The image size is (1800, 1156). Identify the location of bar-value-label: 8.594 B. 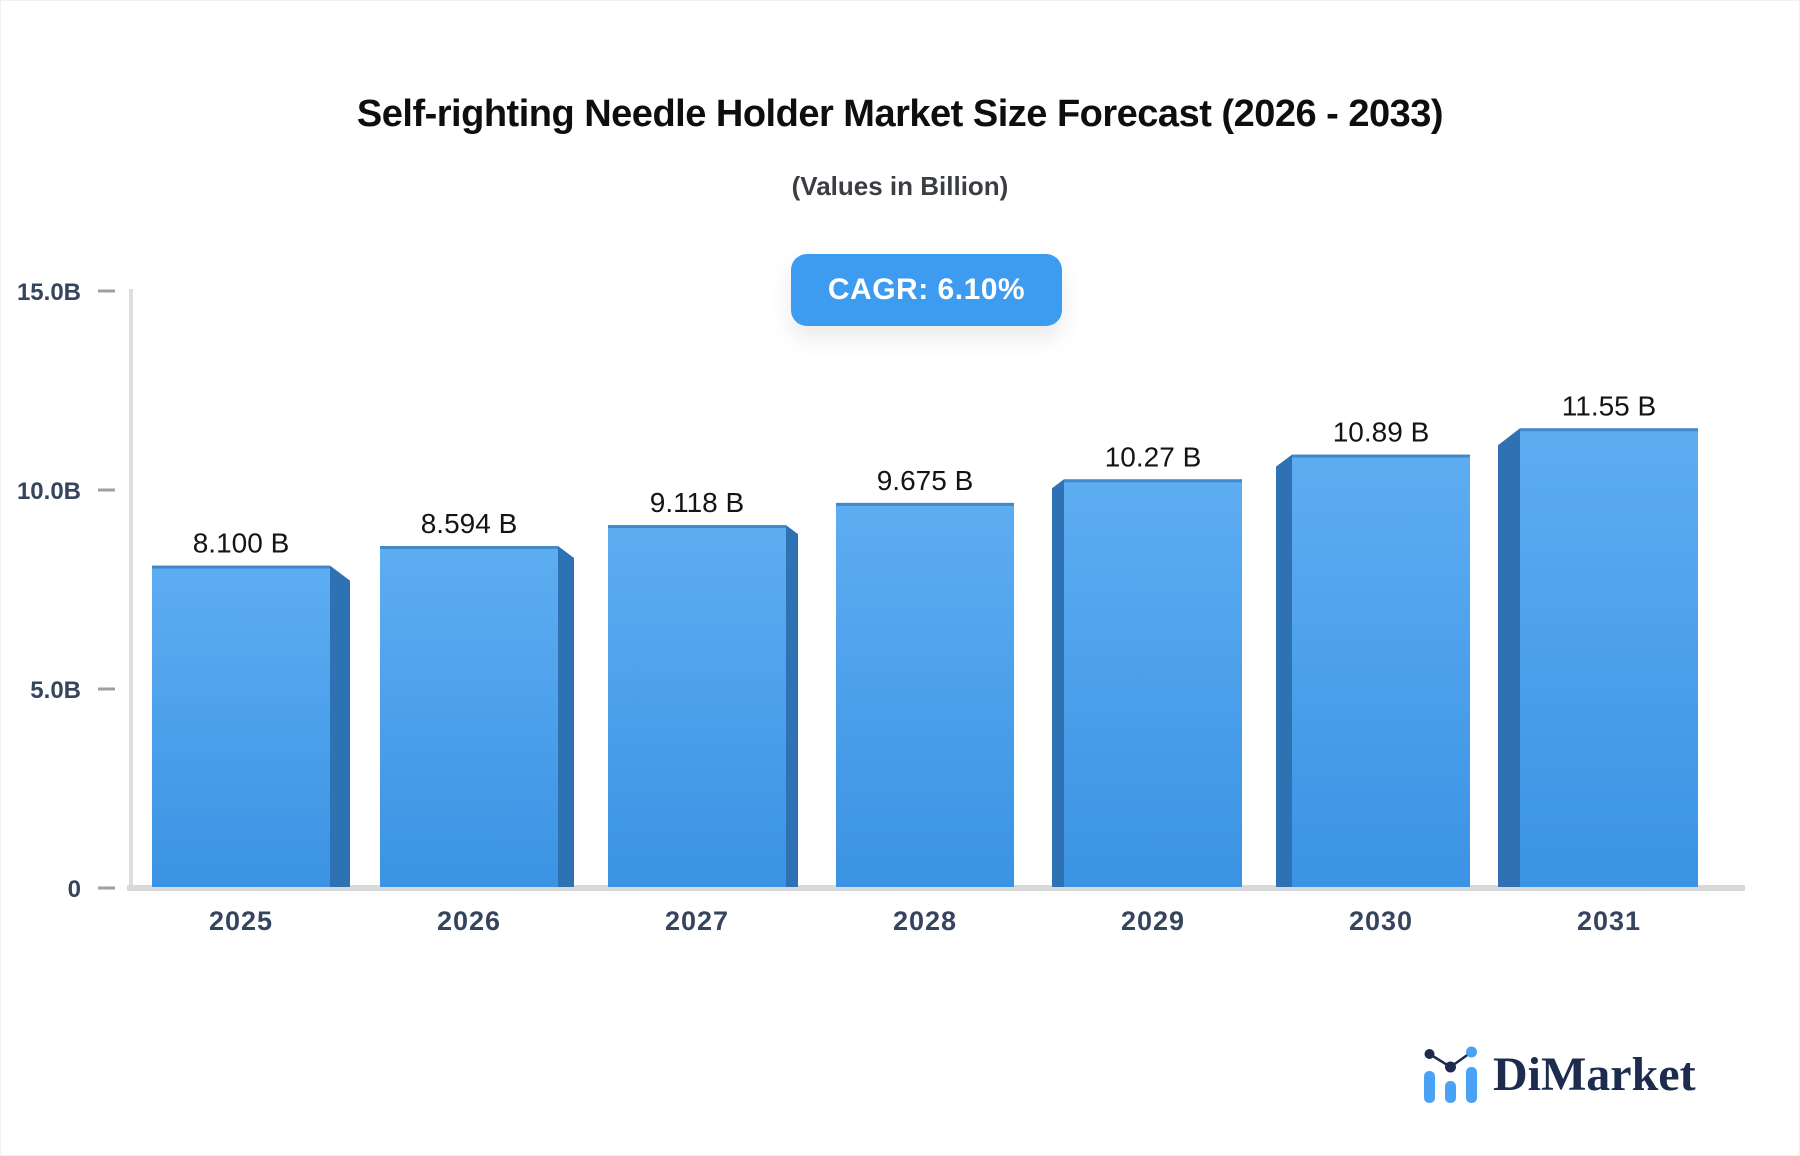
(469, 523).